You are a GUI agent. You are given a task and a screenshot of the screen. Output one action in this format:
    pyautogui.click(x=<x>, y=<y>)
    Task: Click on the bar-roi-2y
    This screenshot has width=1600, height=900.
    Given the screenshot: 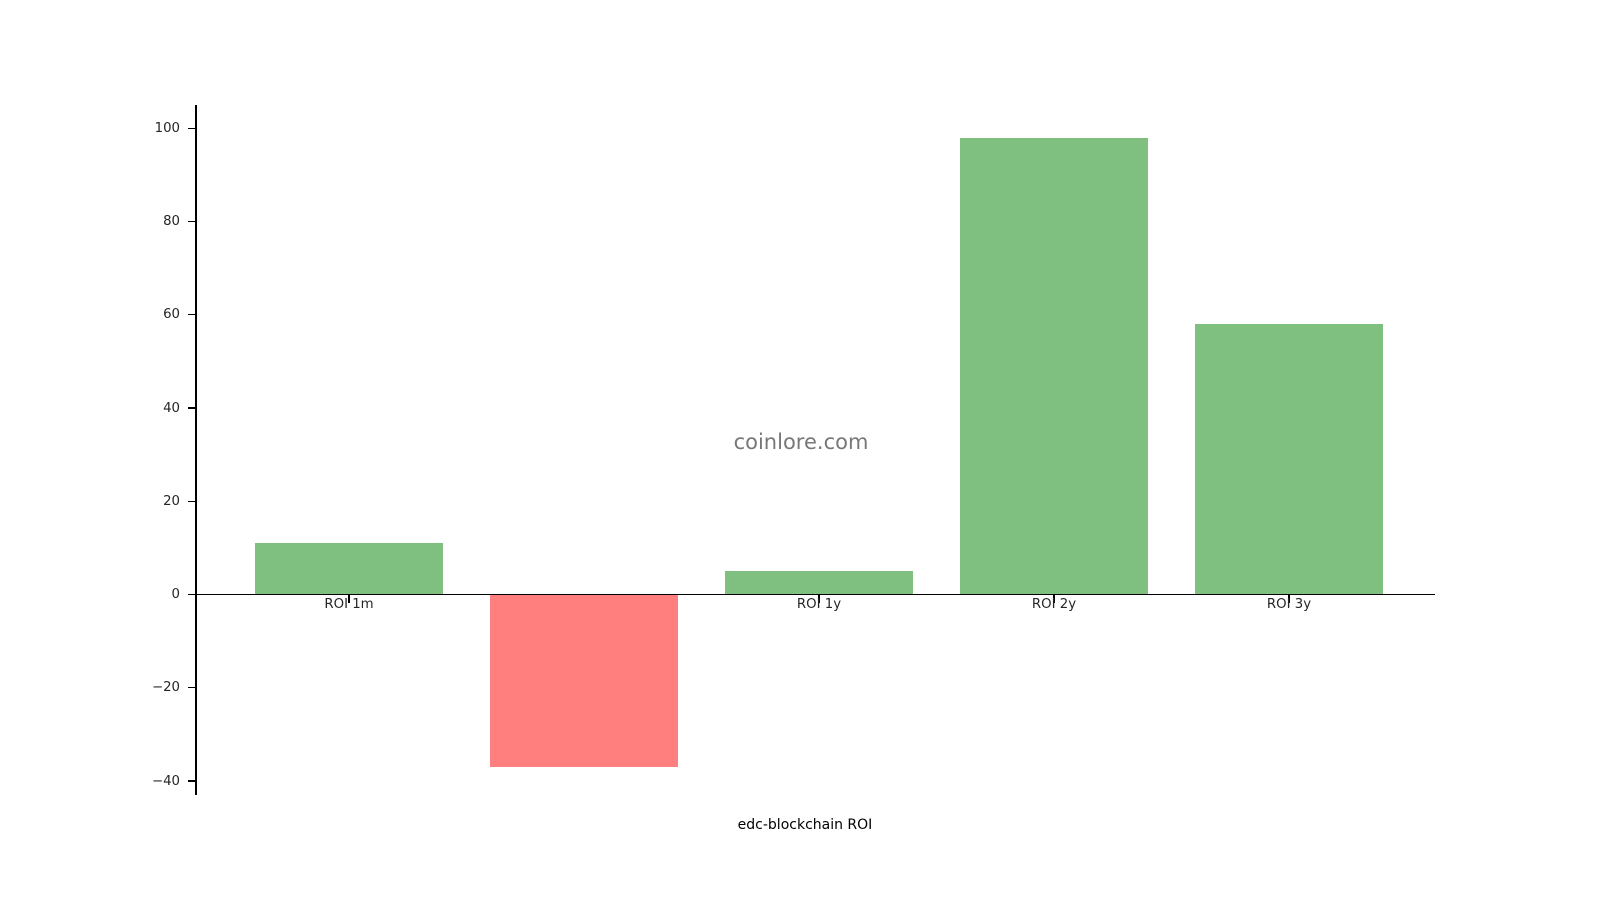 What is the action you would take?
    pyautogui.click(x=1054, y=366)
    